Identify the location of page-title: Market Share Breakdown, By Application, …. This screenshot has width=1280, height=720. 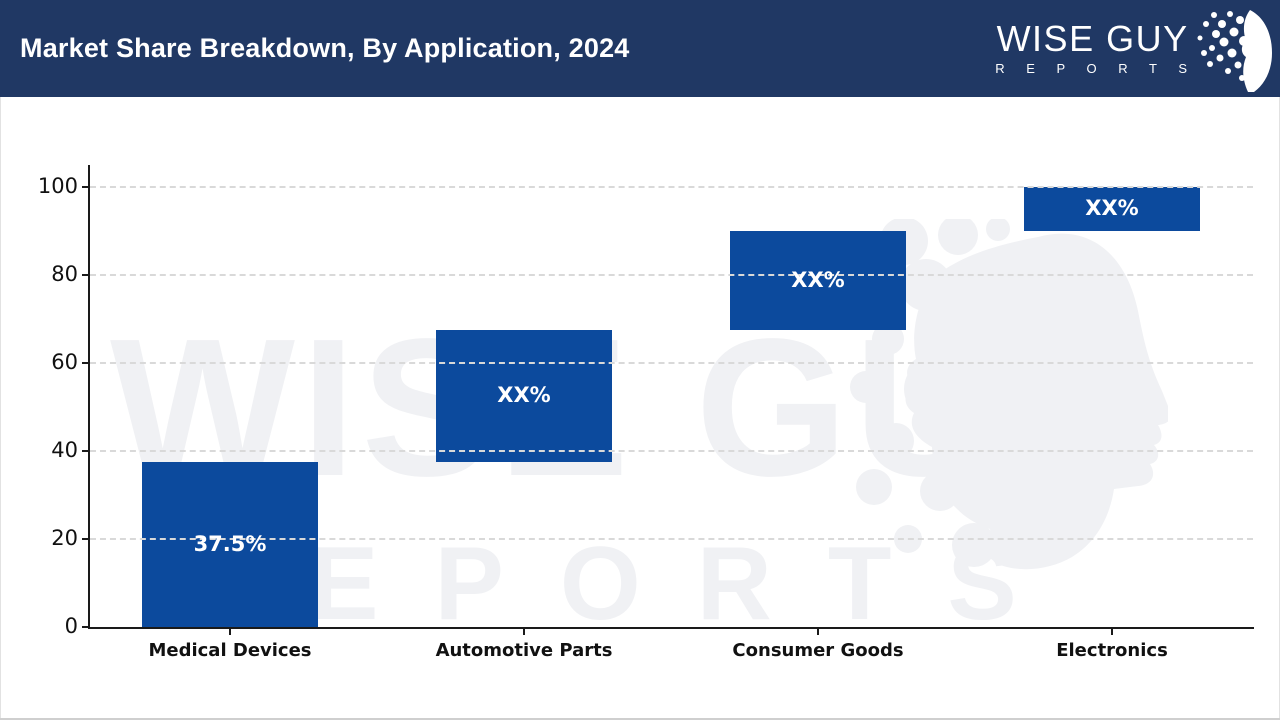
(325, 48).